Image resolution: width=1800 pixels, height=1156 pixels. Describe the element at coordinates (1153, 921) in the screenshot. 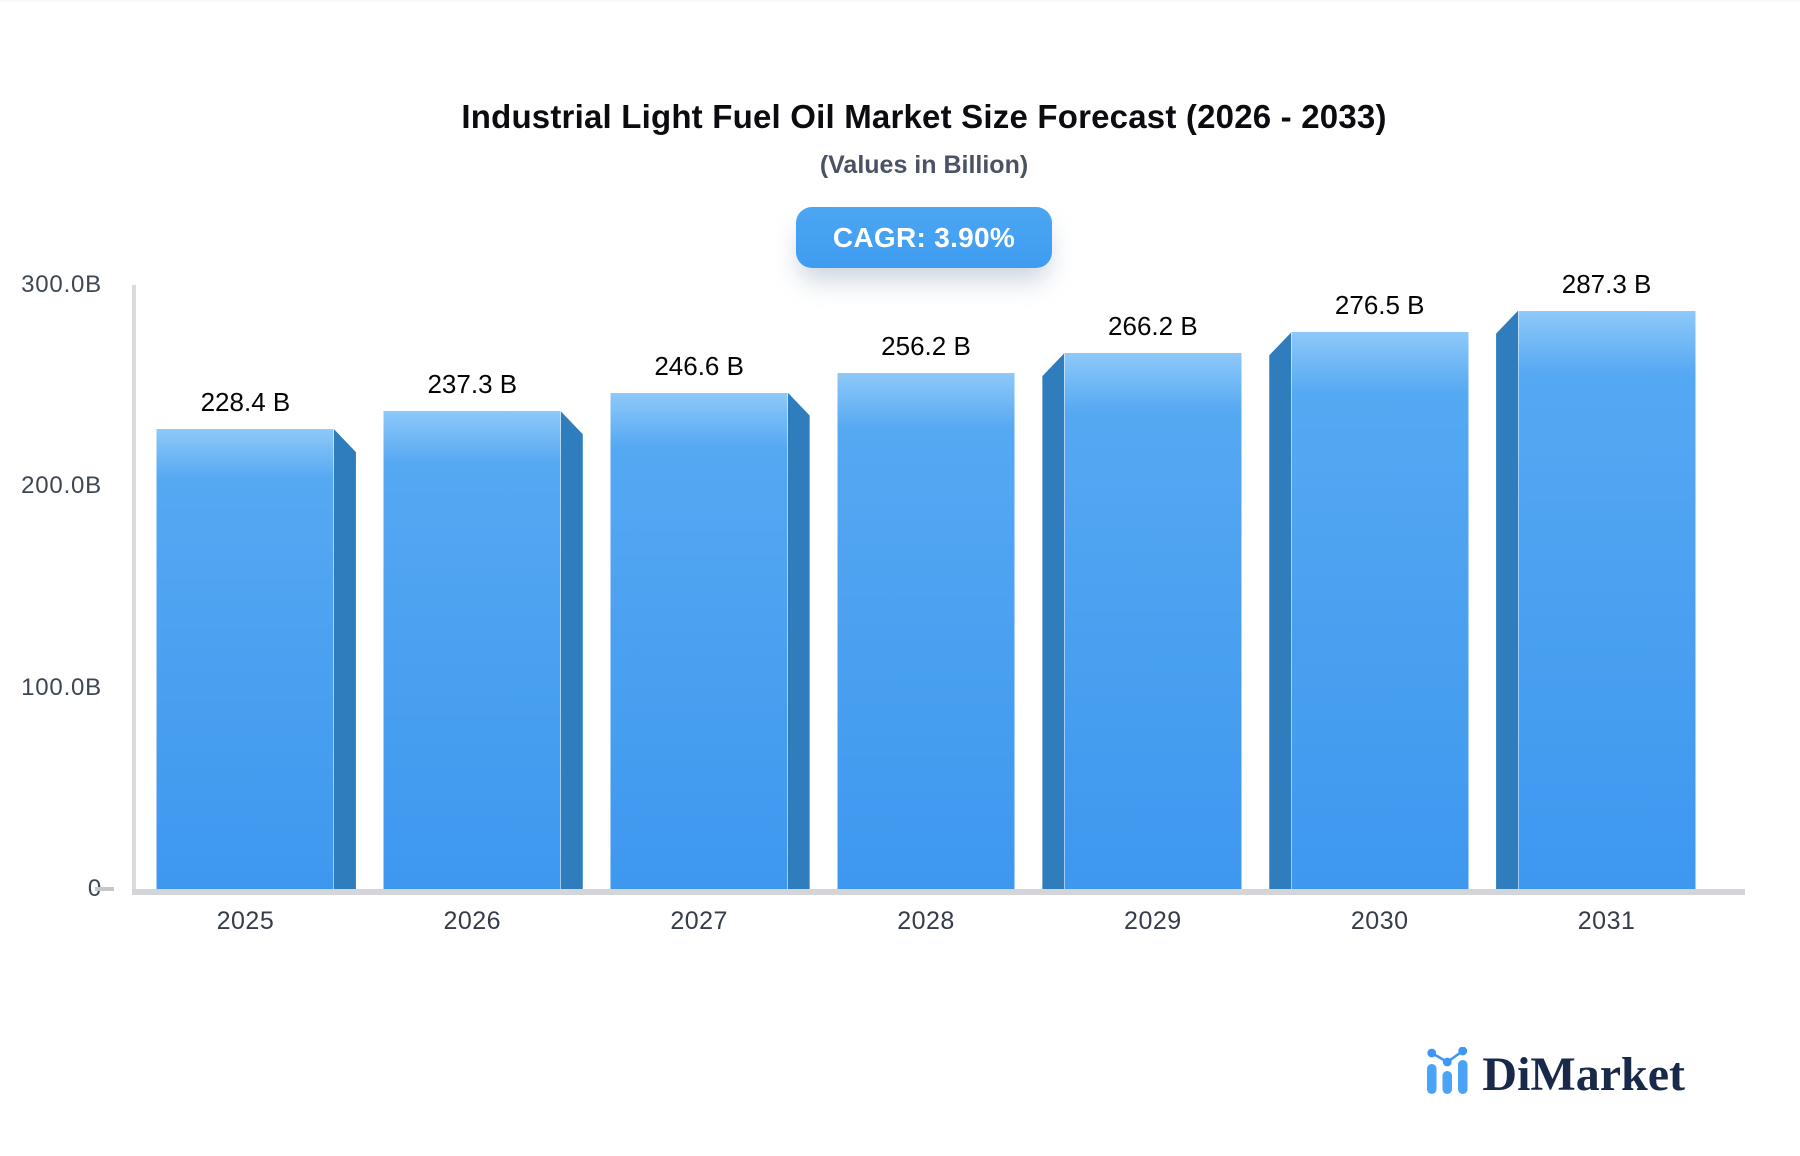

I see `x-tick-label-2029: 2029` at that location.